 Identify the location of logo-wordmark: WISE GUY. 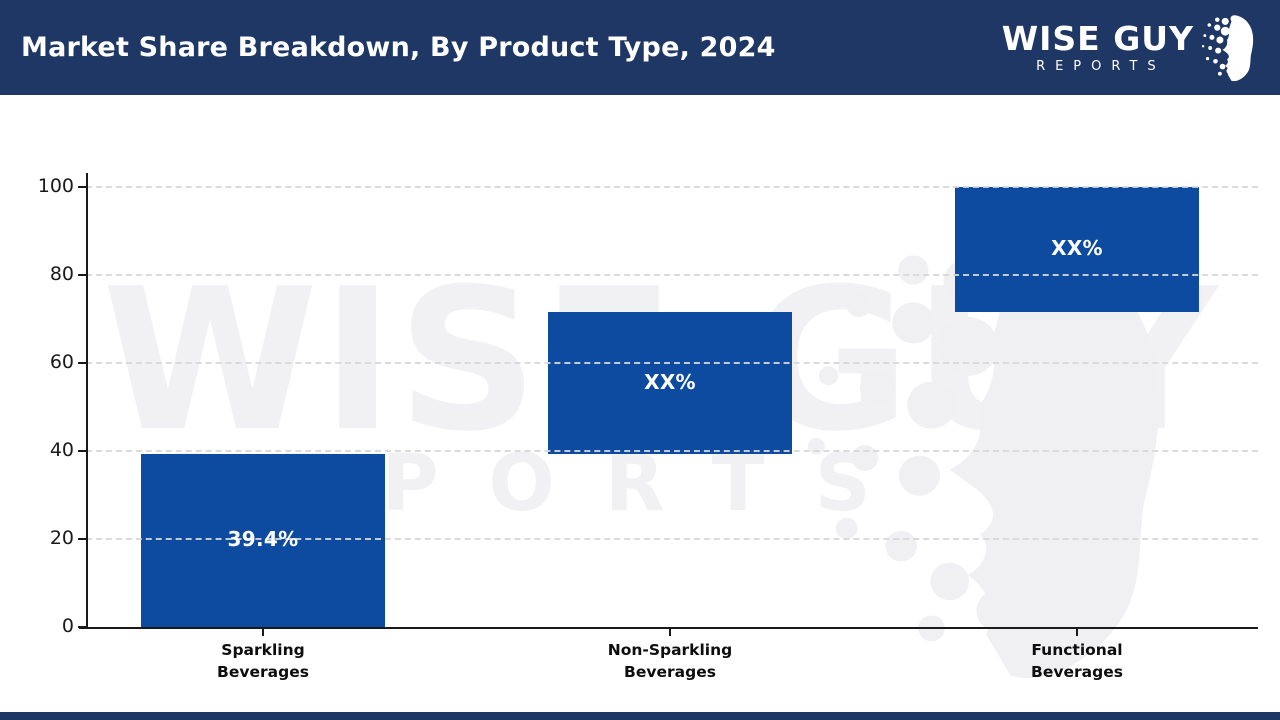
(1097, 38).